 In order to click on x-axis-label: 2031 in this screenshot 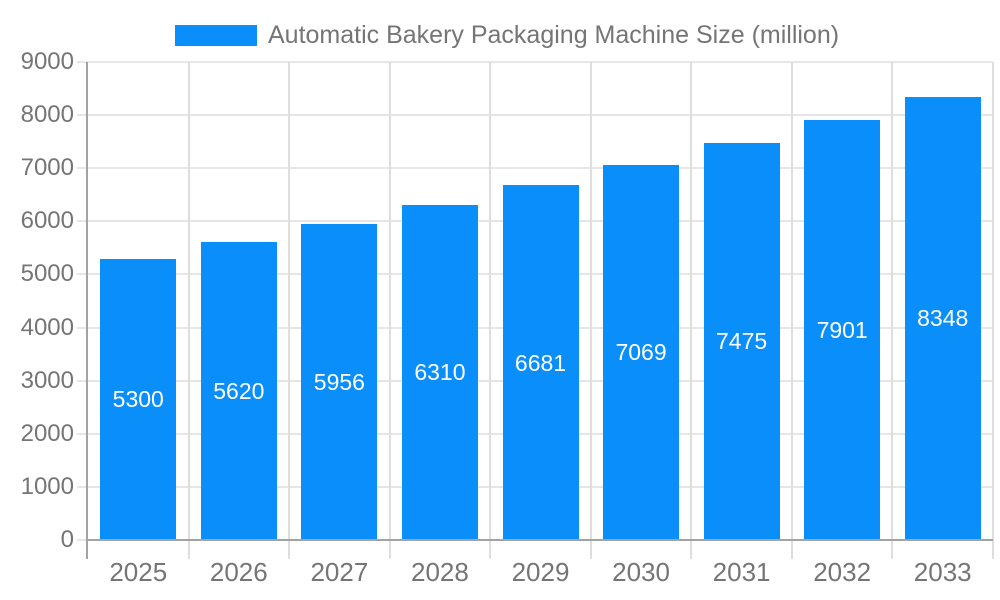, I will do `click(741, 572)`.